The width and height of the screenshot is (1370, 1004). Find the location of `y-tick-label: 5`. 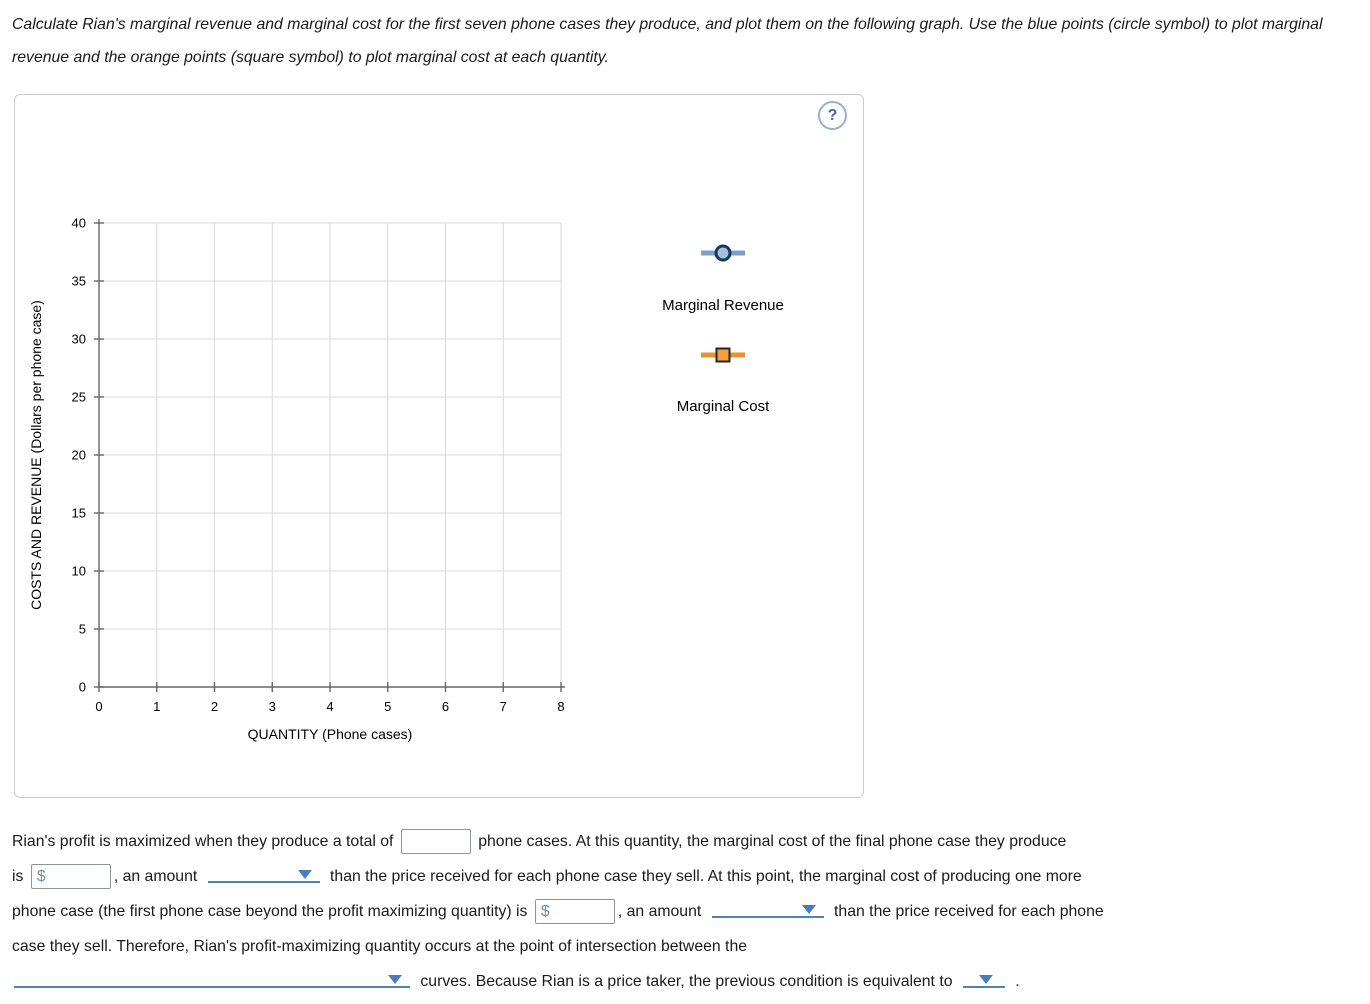

y-tick-label: 5 is located at coordinates (82, 629).